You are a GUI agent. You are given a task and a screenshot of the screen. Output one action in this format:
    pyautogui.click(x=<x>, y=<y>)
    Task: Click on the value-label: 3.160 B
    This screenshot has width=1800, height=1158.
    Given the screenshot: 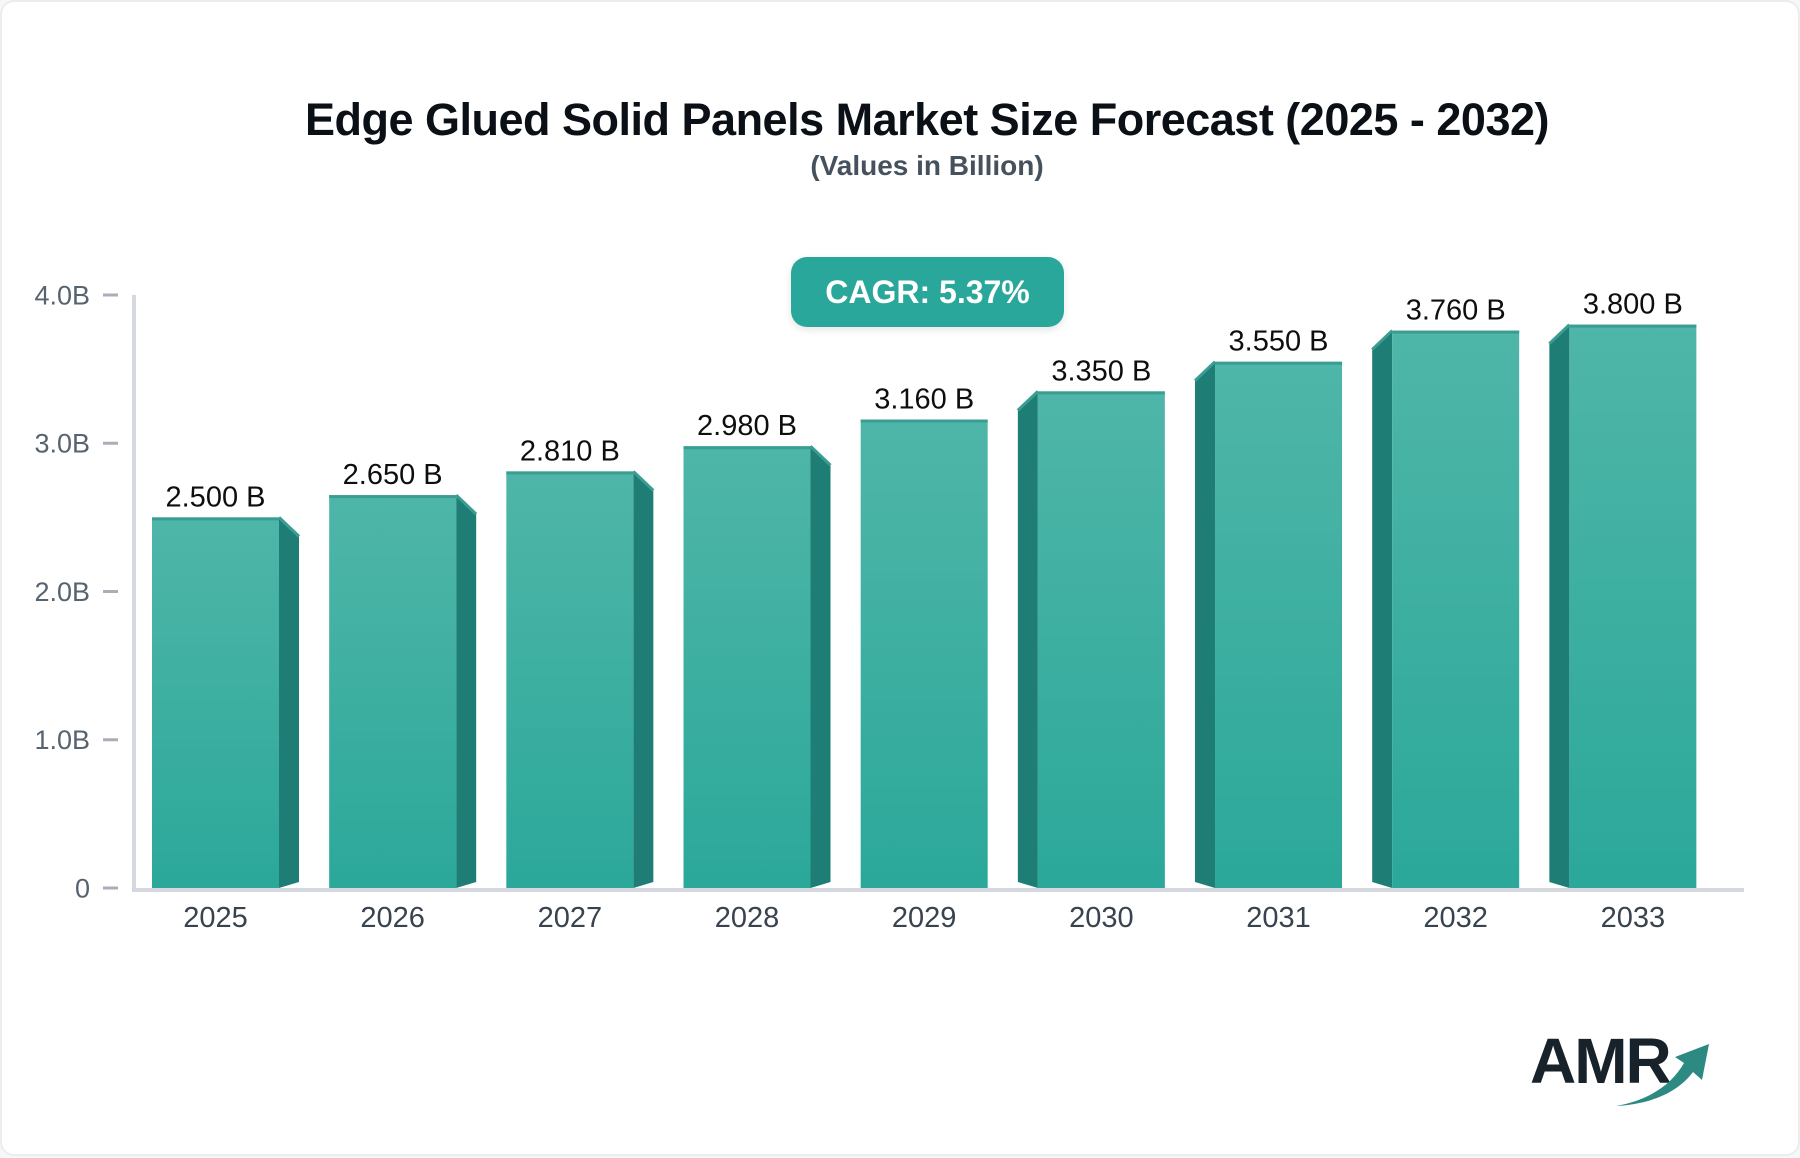 What is the action you would take?
    pyautogui.click(x=924, y=400)
    